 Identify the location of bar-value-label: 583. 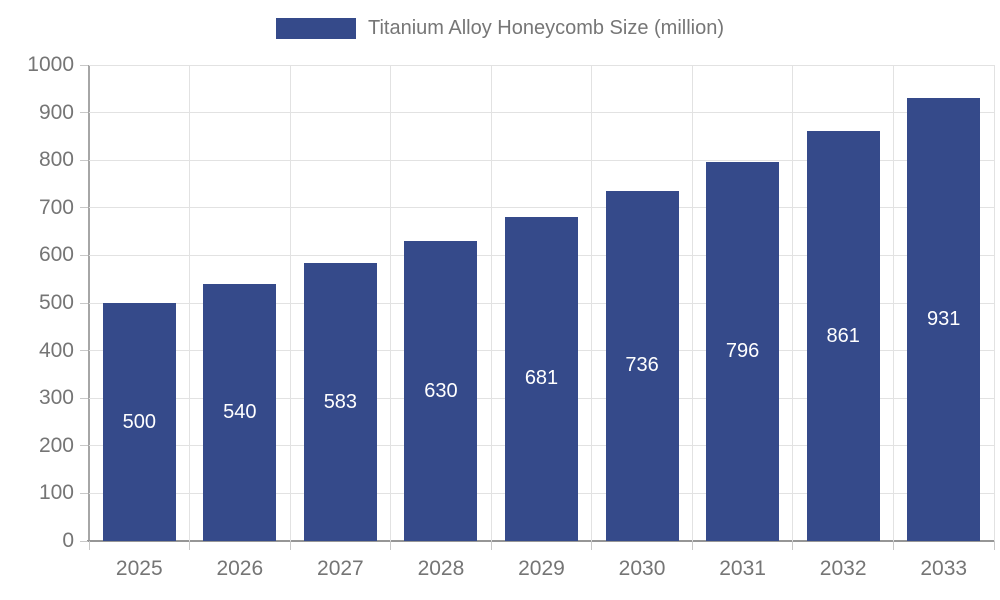
(340, 401).